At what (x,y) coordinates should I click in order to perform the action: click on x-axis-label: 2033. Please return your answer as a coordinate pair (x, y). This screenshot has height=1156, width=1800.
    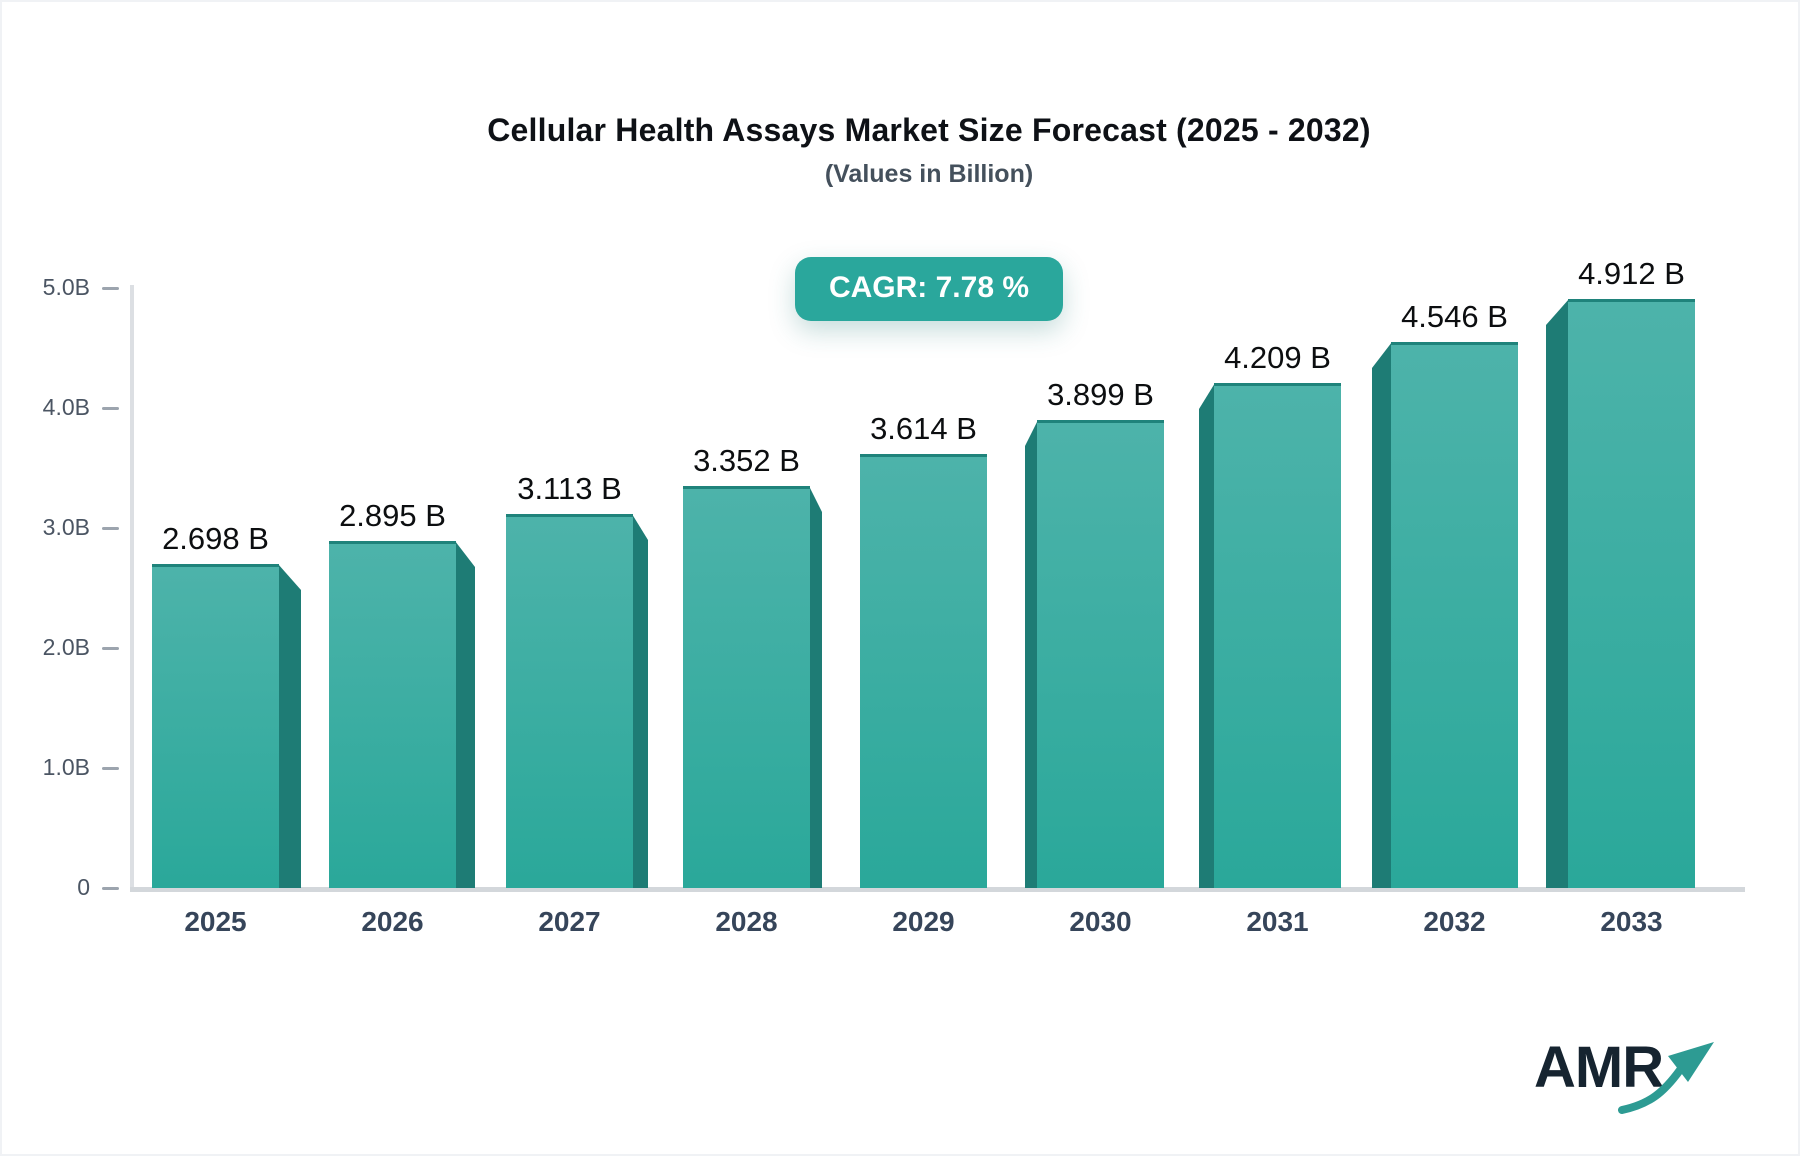
    Looking at the image, I should click on (1631, 921).